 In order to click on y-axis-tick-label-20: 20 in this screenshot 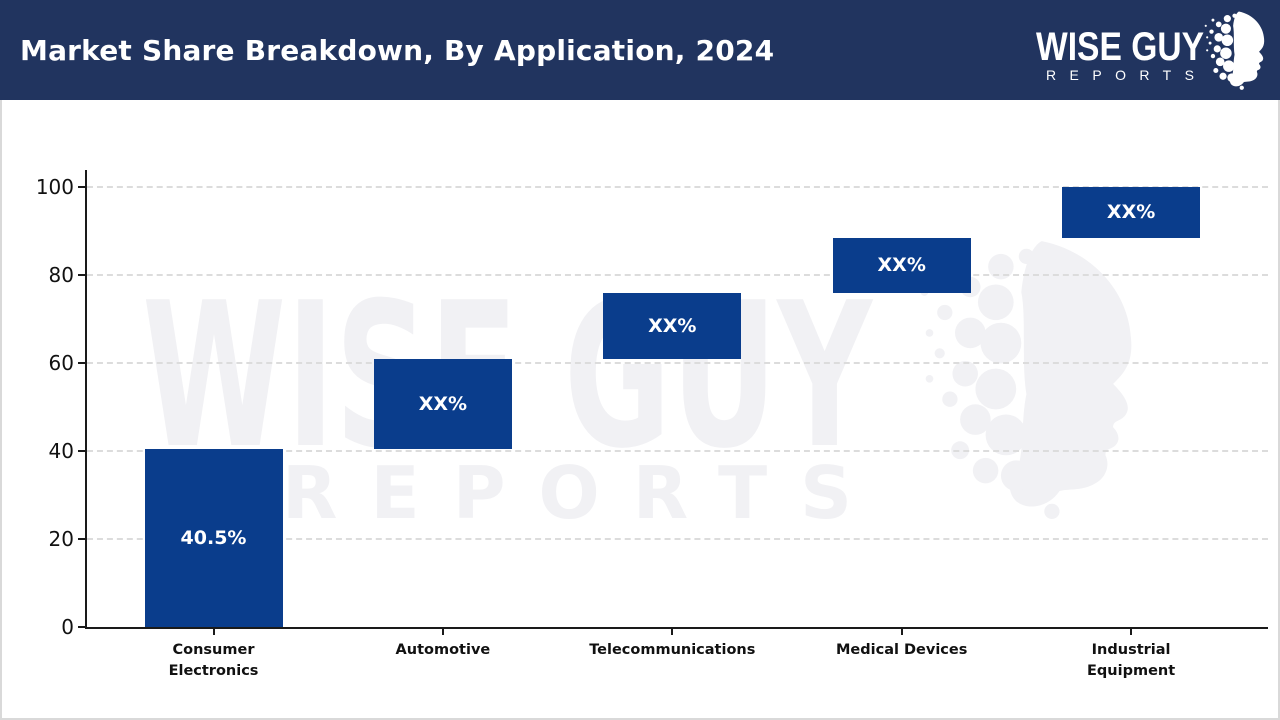, I will do `click(61, 539)`.